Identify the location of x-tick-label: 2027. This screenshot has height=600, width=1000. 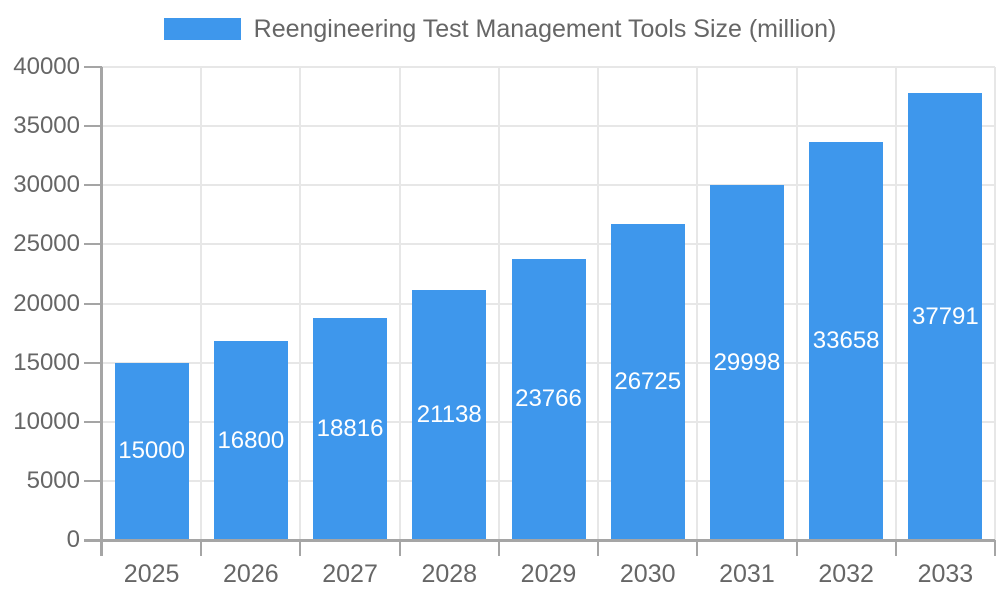
(350, 574).